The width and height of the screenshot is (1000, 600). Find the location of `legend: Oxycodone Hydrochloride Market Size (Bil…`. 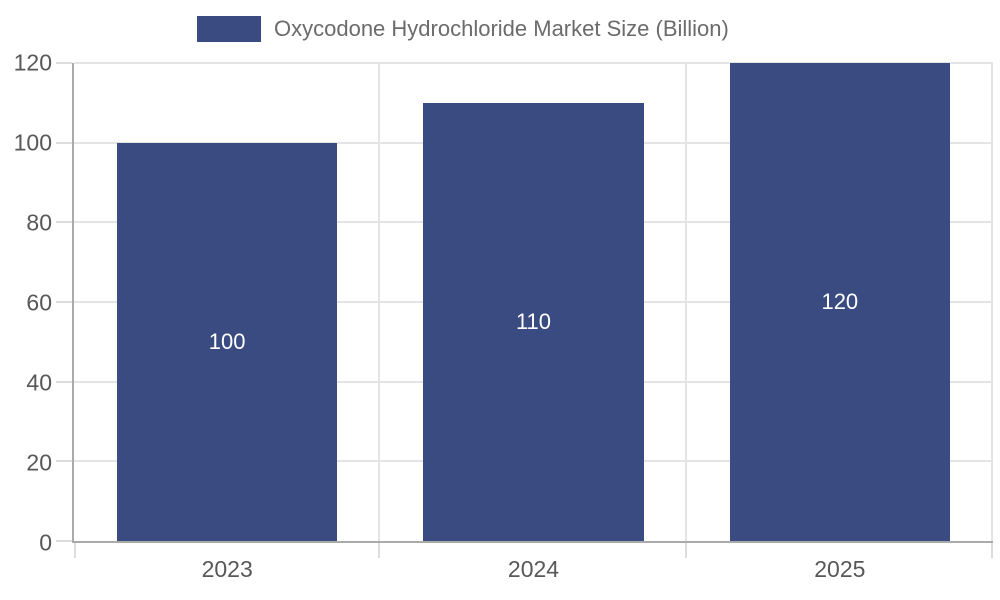

legend: Oxycodone Hydrochloride Market Size (Bil… is located at coordinates (463, 29).